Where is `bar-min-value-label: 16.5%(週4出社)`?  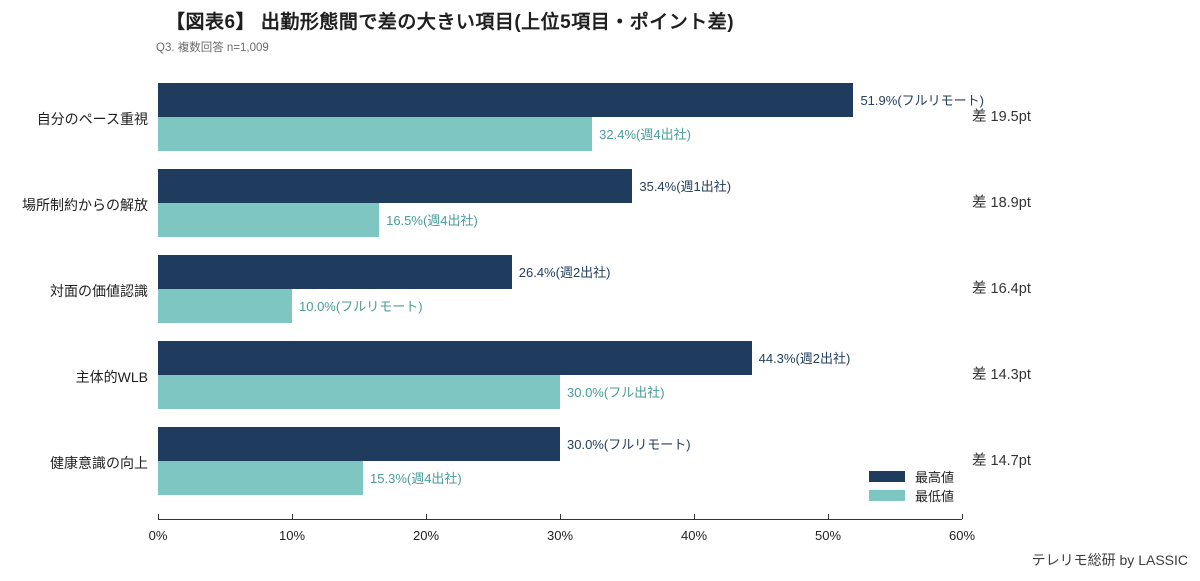
bar-min-value-label: 16.5%(週4出社) is located at coordinates (432, 220).